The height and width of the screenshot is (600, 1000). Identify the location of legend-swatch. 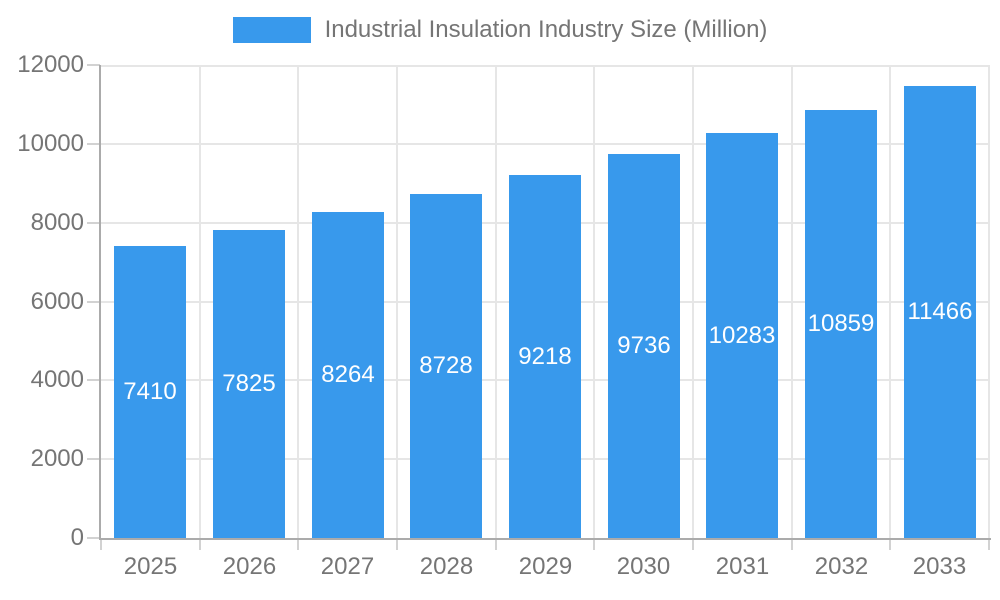
(271, 30).